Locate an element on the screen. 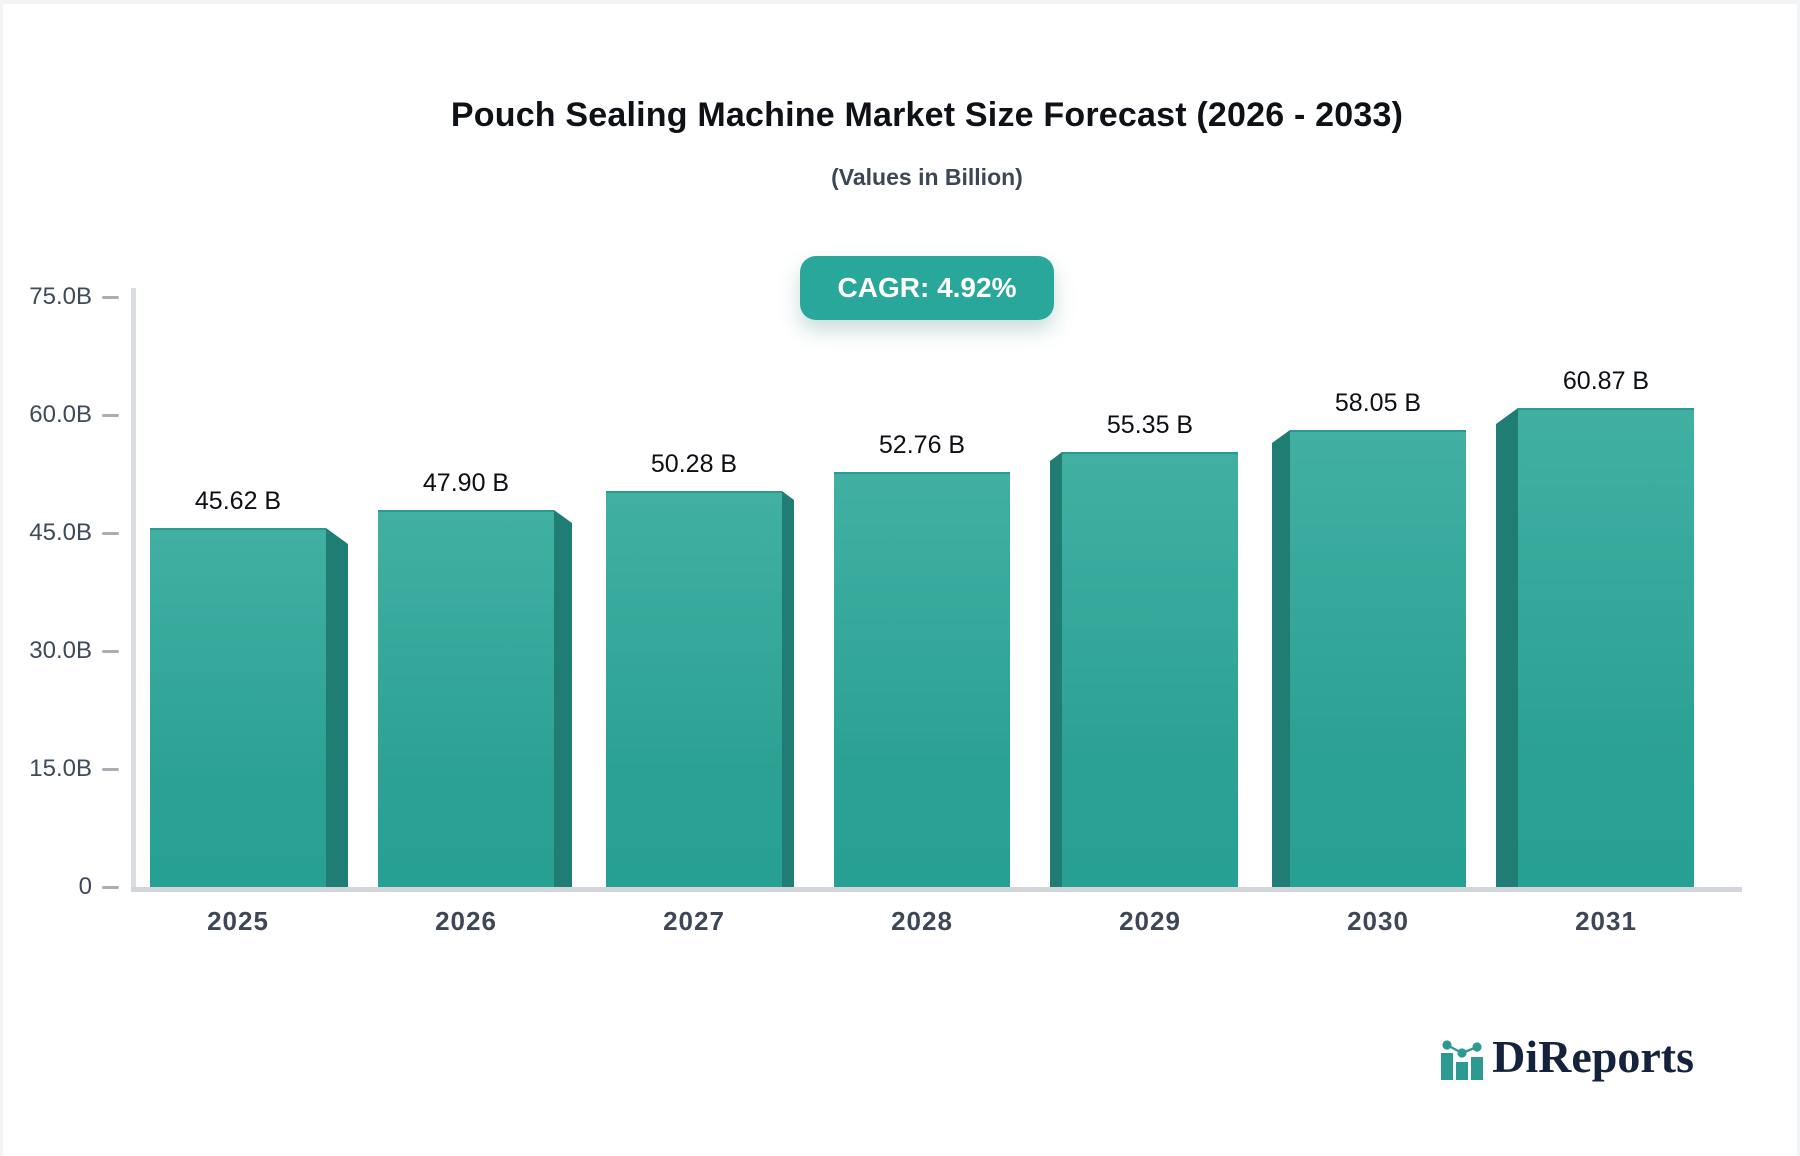 The image size is (1800, 1156). bar-2027 is located at coordinates (694, 689).